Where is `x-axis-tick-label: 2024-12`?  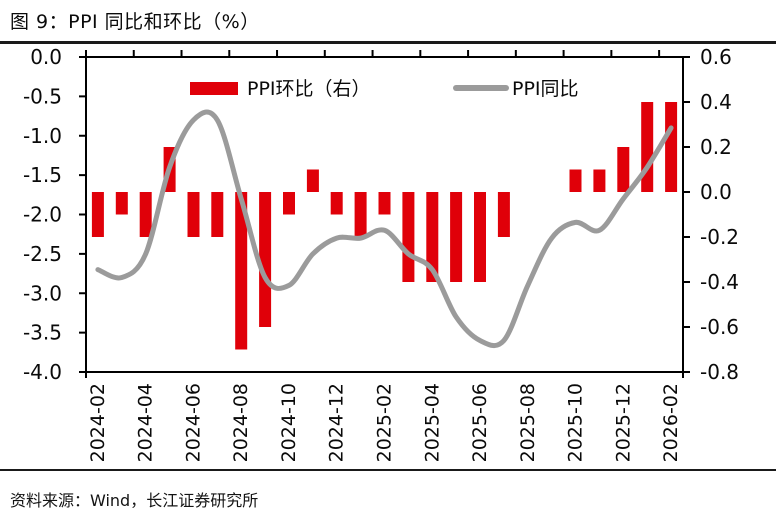 x-axis-tick-label: 2024-12 is located at coordinates (337, 422).